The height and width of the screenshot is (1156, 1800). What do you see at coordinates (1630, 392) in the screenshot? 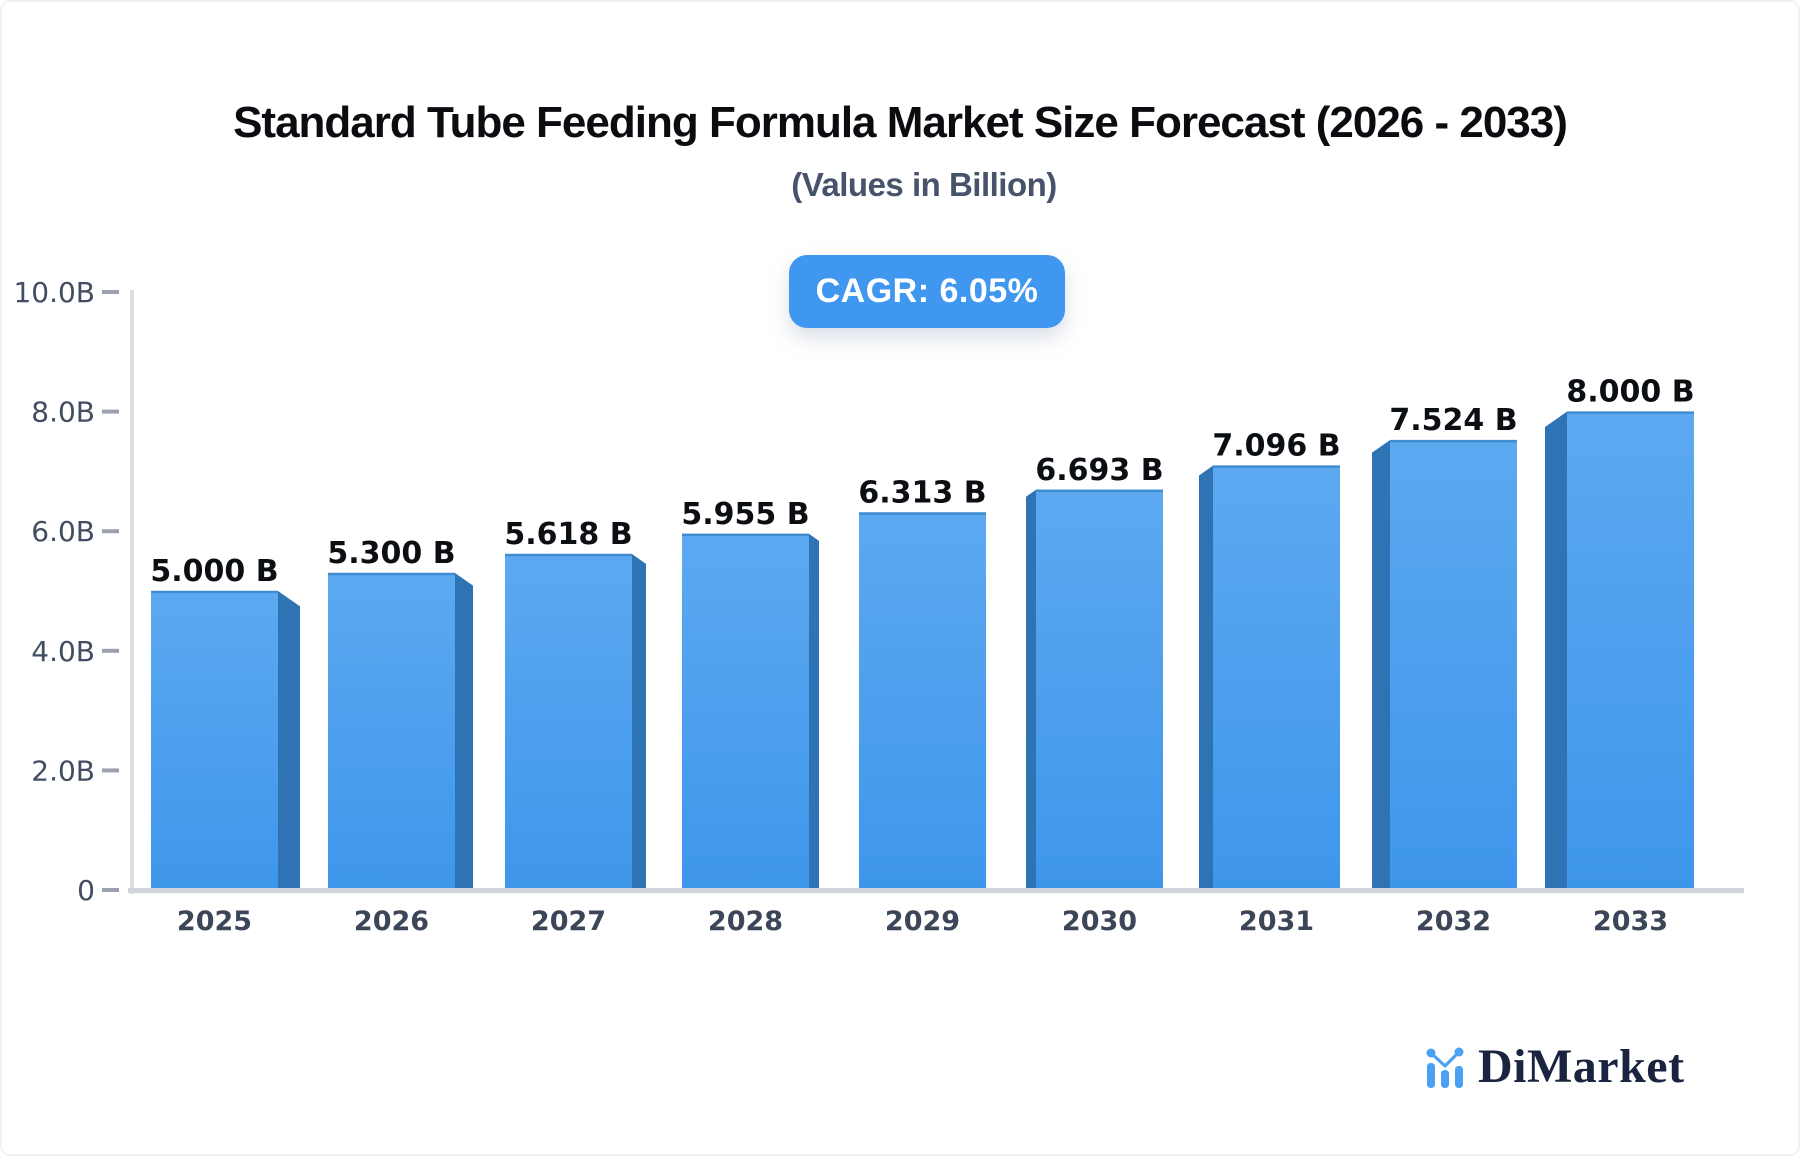
I see `bar-value-label: 8.000 B` at bounding box center [1630, 392].